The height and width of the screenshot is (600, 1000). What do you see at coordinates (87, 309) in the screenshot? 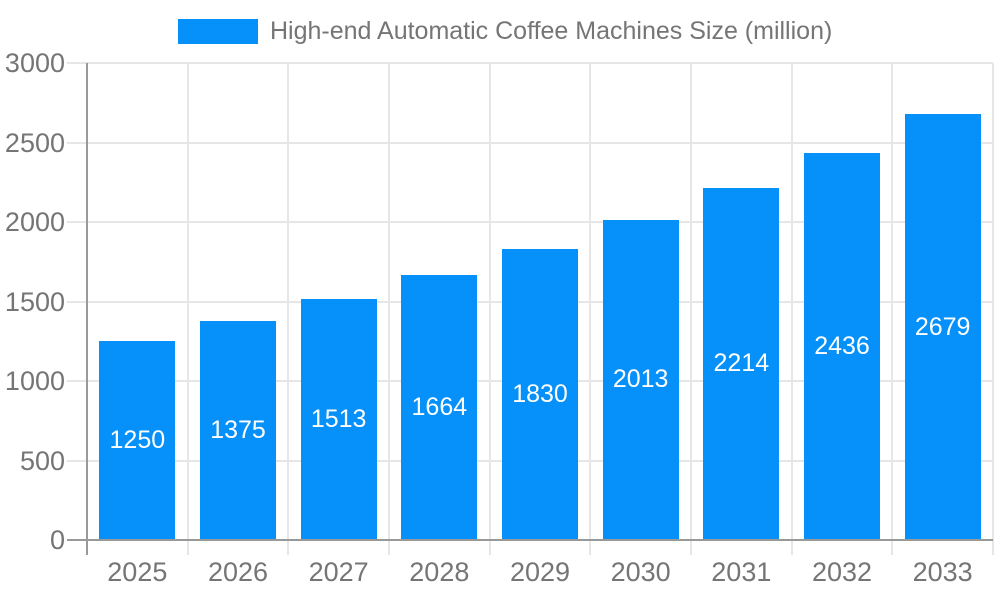
I see `y-axis-line` at bounding box center [87, 309].